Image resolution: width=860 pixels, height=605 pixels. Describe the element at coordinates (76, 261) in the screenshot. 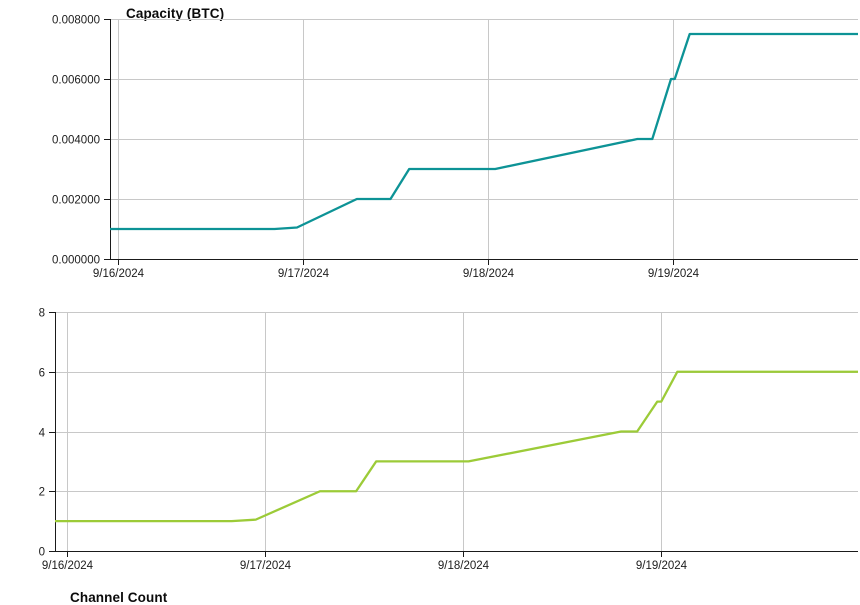

I see `y-axis-tick-label: 0.000000` at that location.